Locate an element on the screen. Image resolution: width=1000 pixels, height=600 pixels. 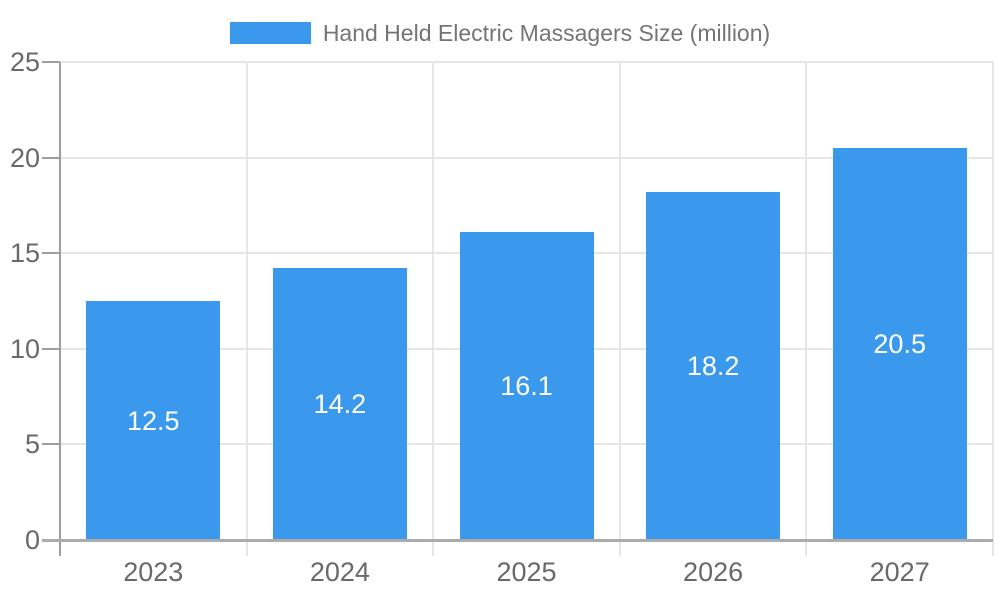
bar-value-label: 18.2 is located at coordinates (713, 366).